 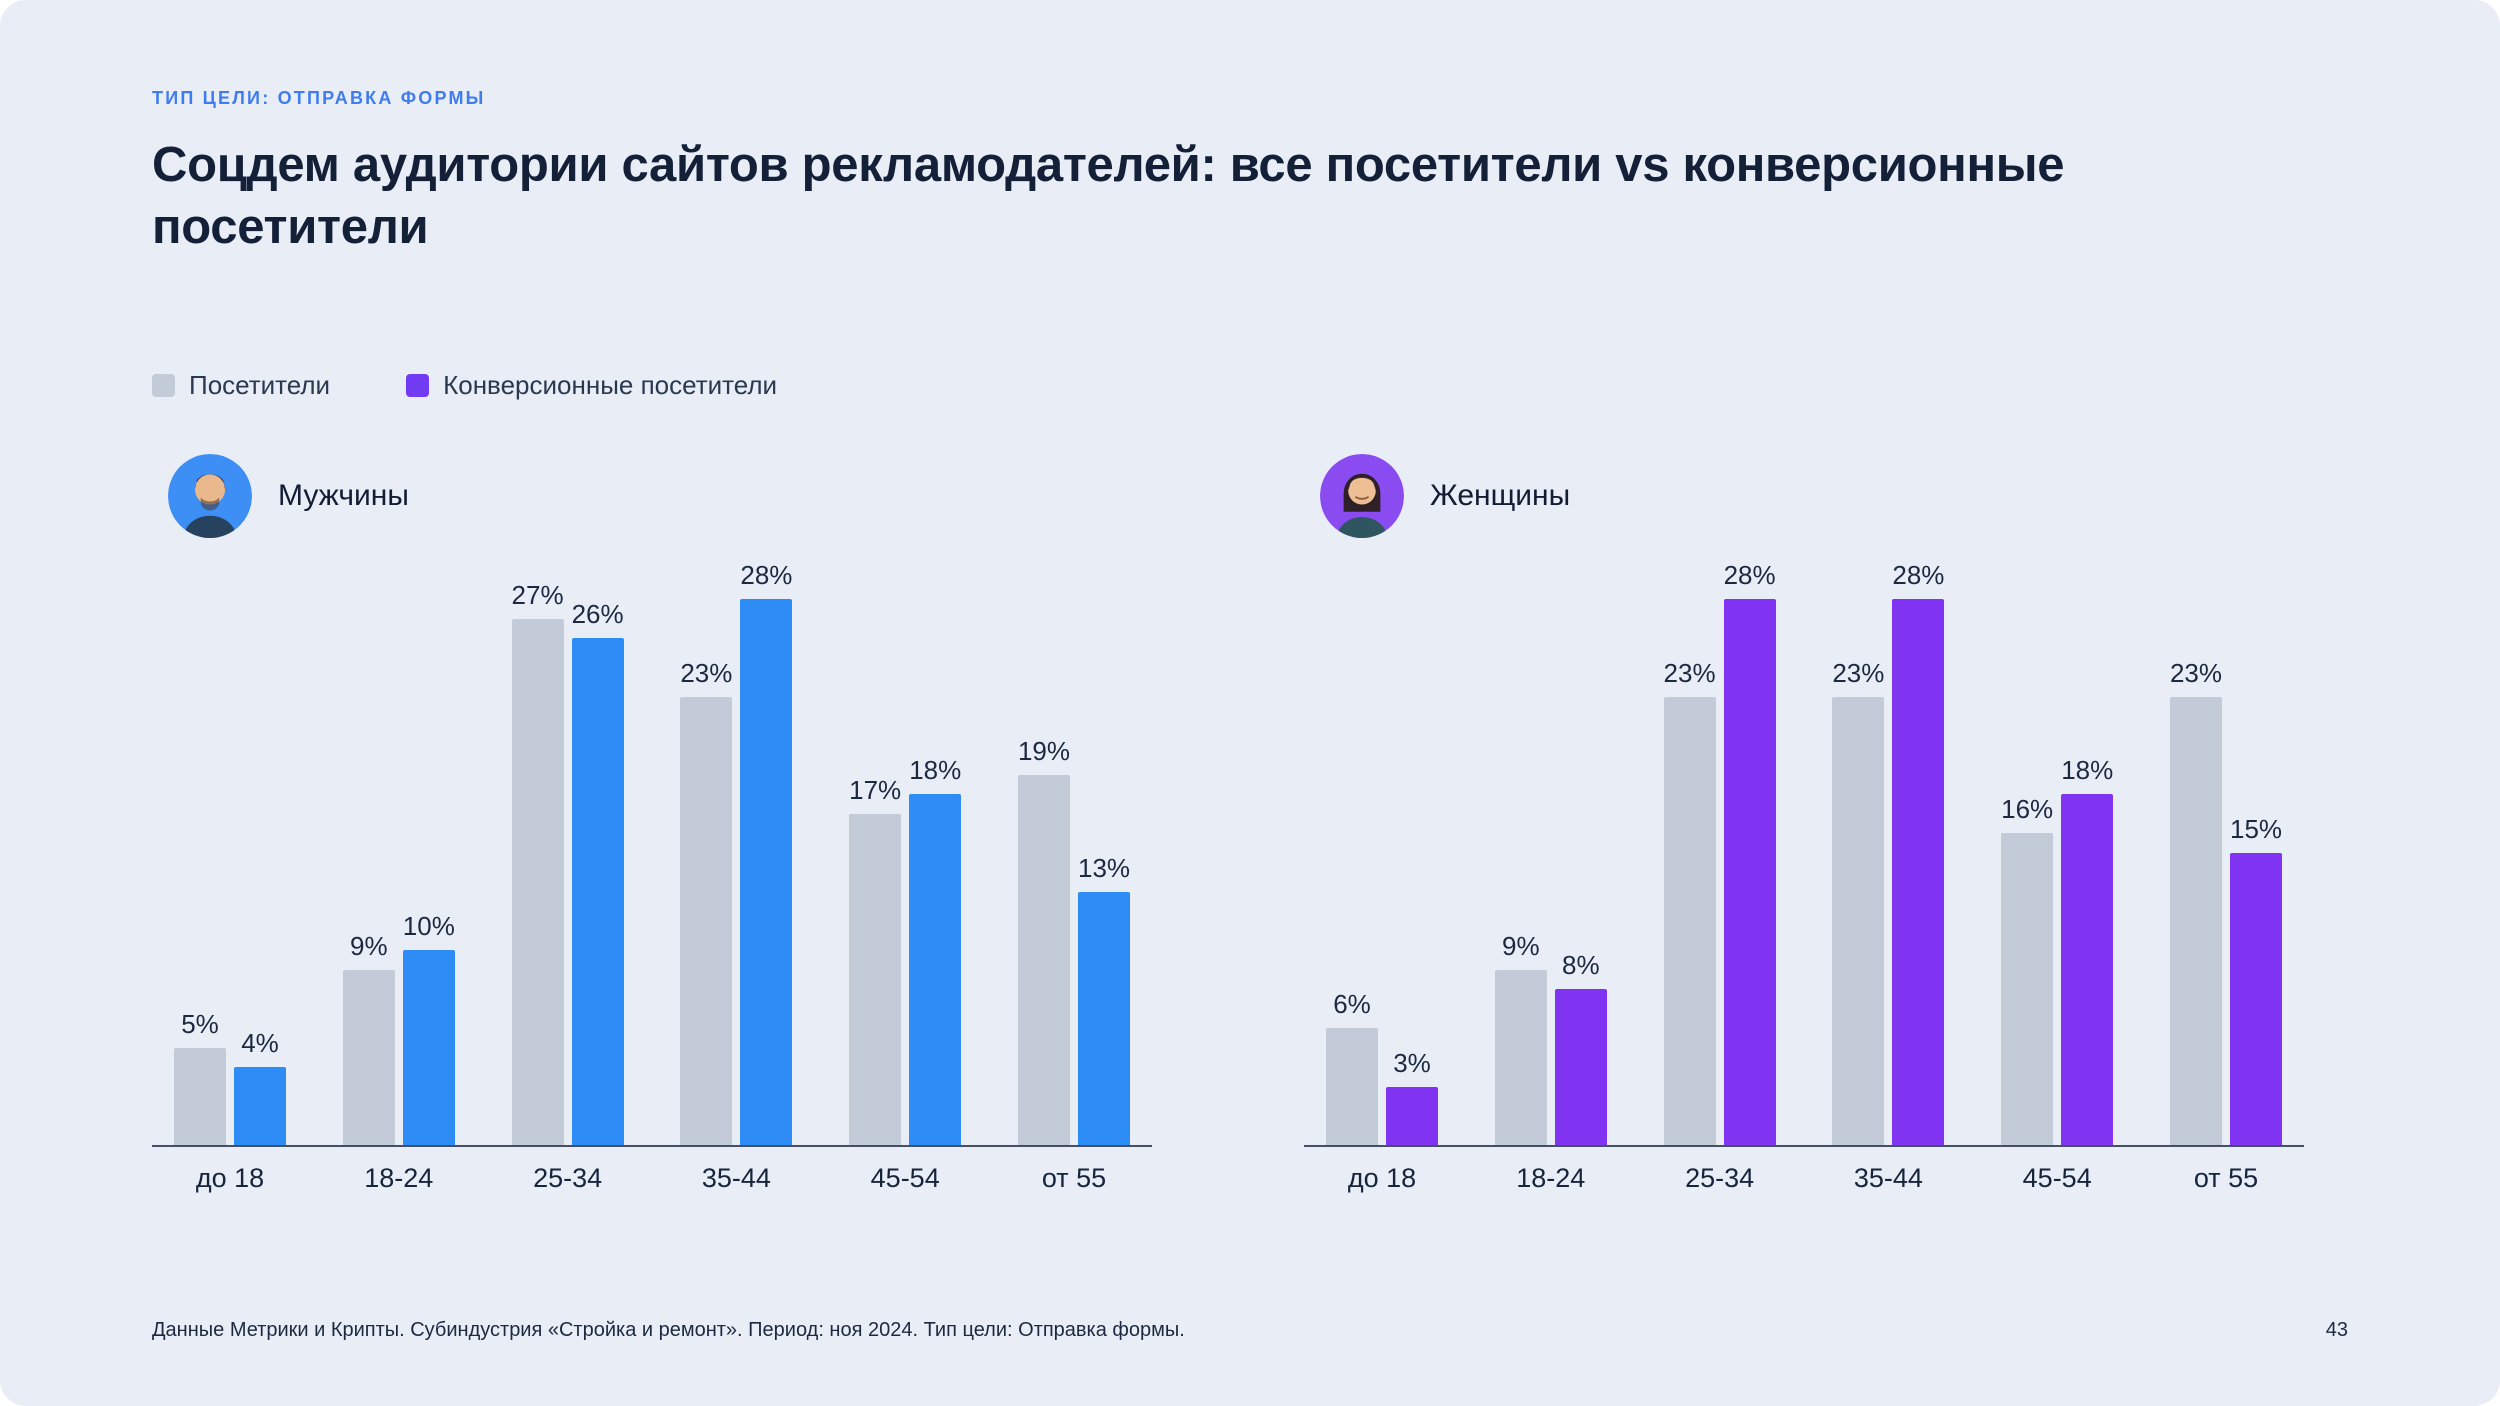 I want to click on bar-group: 23% 15%, so click(x=2226, y=902).